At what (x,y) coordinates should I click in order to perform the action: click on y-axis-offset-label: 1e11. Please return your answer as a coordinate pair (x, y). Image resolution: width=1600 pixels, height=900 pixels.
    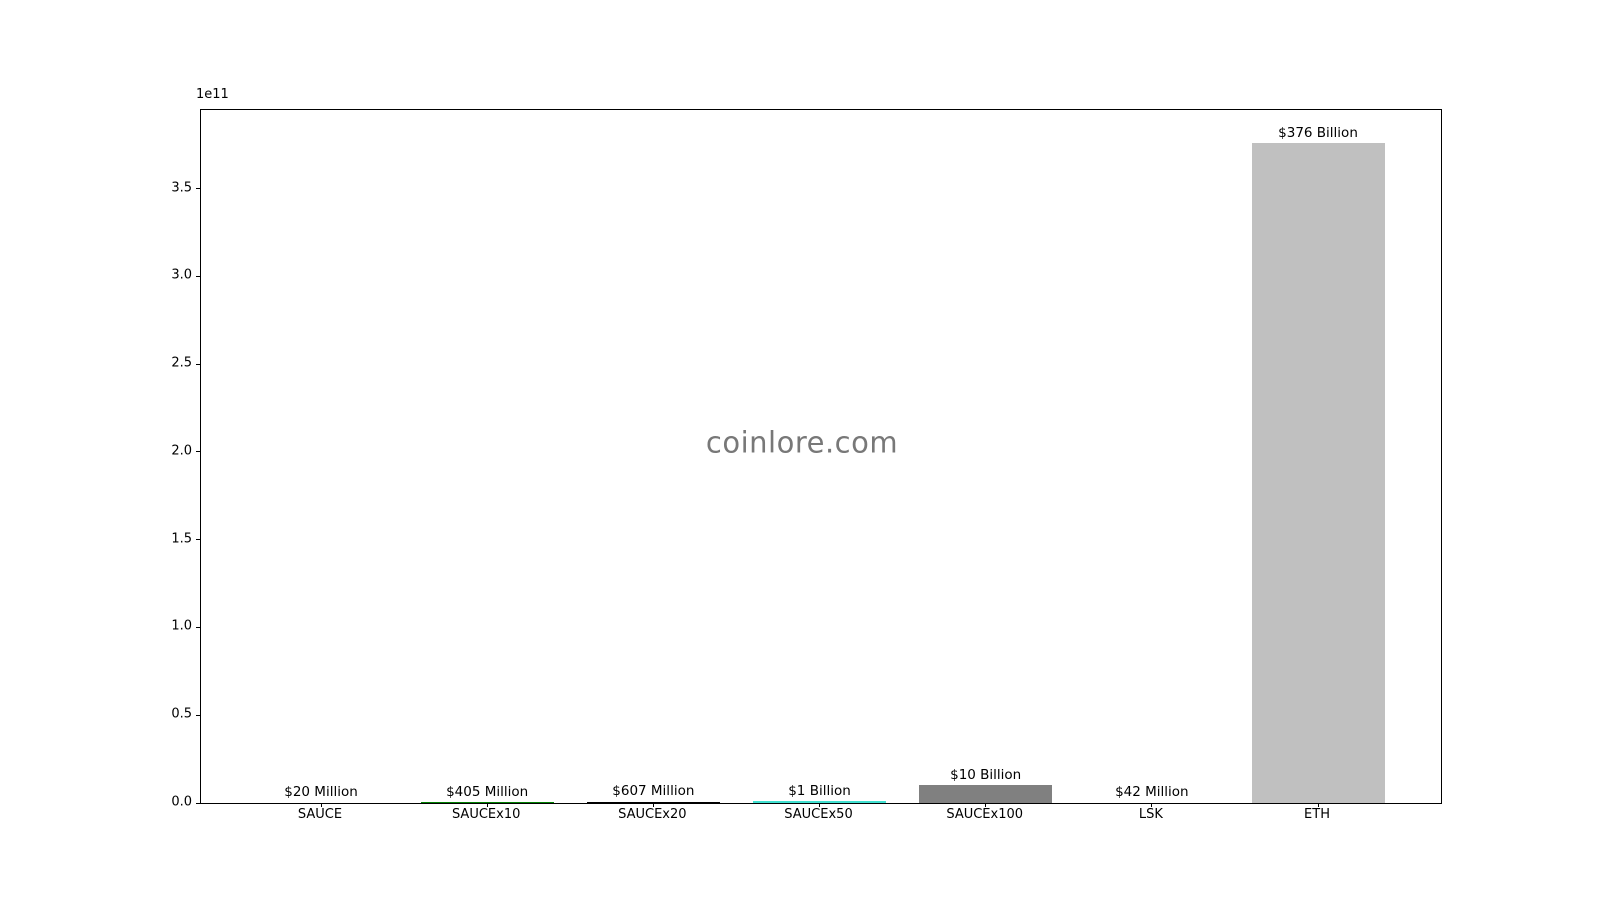
    Looking at the image, I should click on (212, 94).